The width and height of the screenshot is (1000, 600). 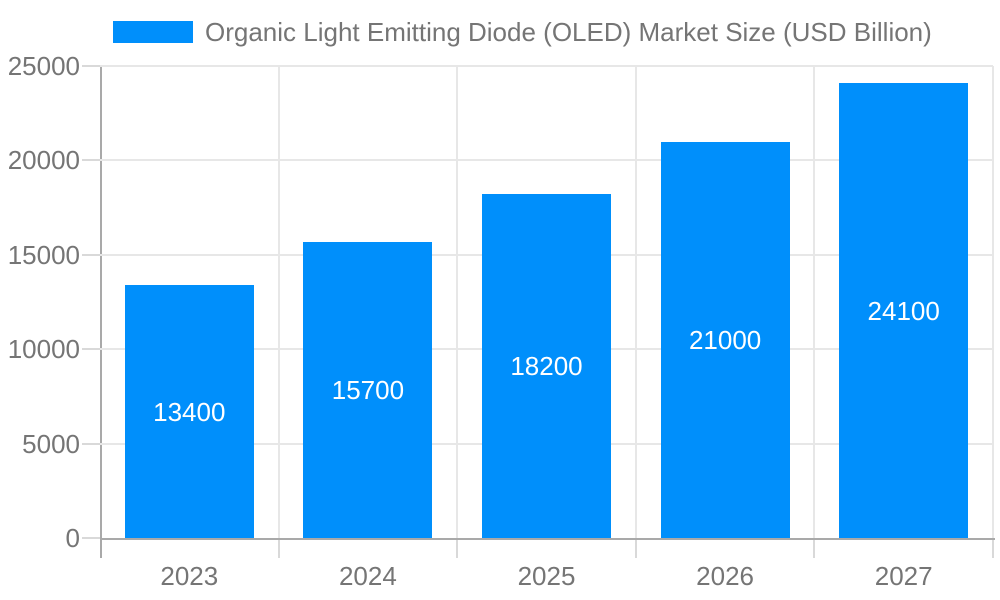 What do you see at coordinates (725, 576) in the screenshot?
I see `x-axis-tick-label: 2026` at bounding box center [725, 576].